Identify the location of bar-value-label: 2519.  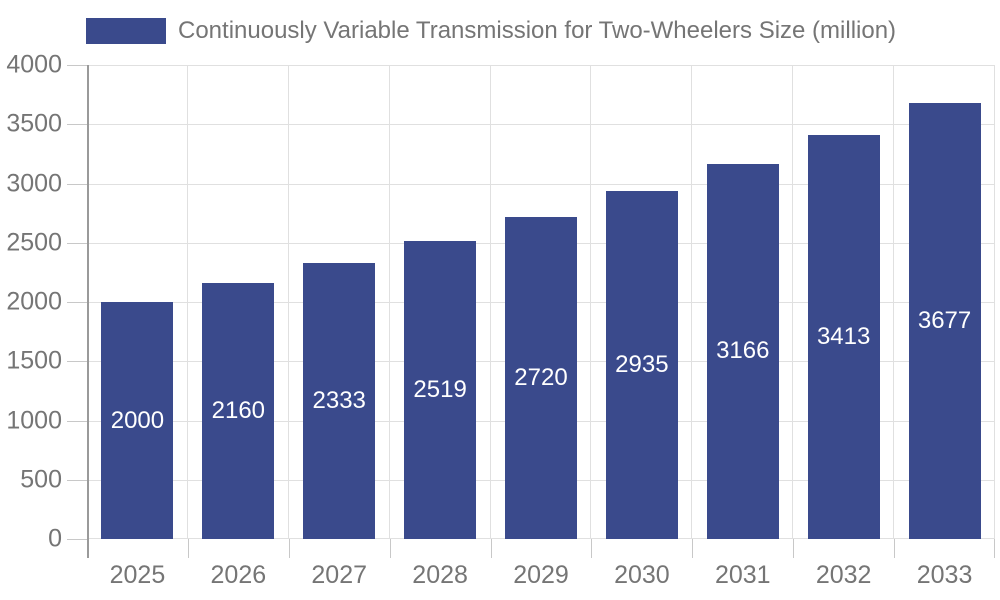
(440, 389).